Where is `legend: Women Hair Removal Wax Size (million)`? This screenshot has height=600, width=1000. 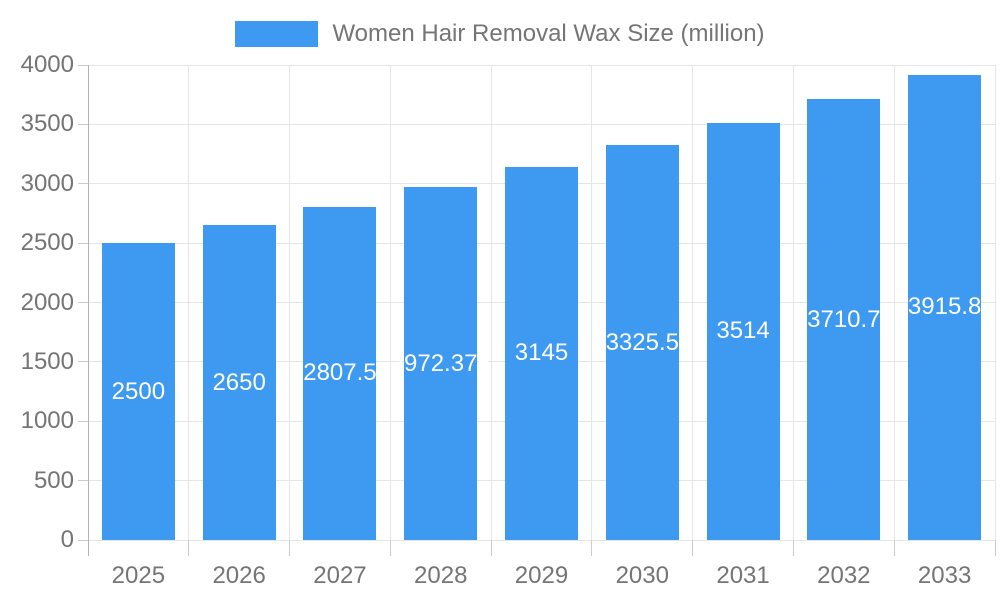
legend: Women Hair Removal Wax Size (million) is located at coordinates (500, 34).